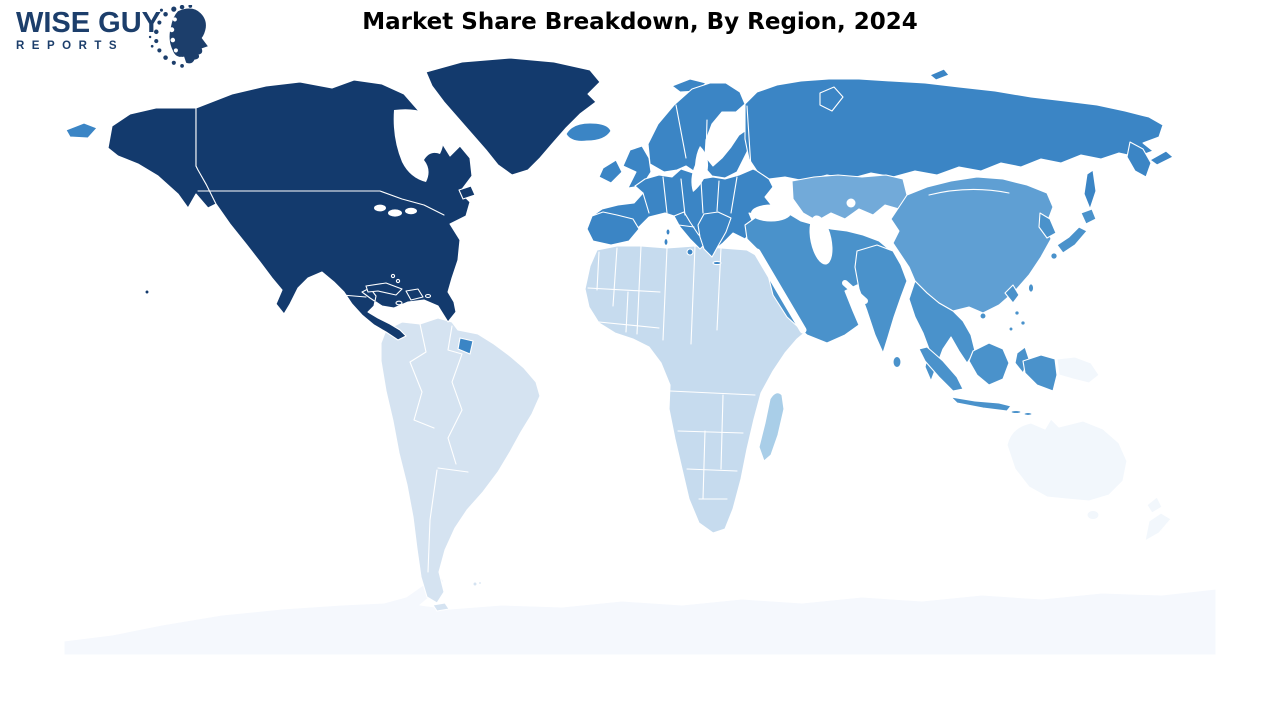  I want to click on landmass-korea, so click(1047, 225).